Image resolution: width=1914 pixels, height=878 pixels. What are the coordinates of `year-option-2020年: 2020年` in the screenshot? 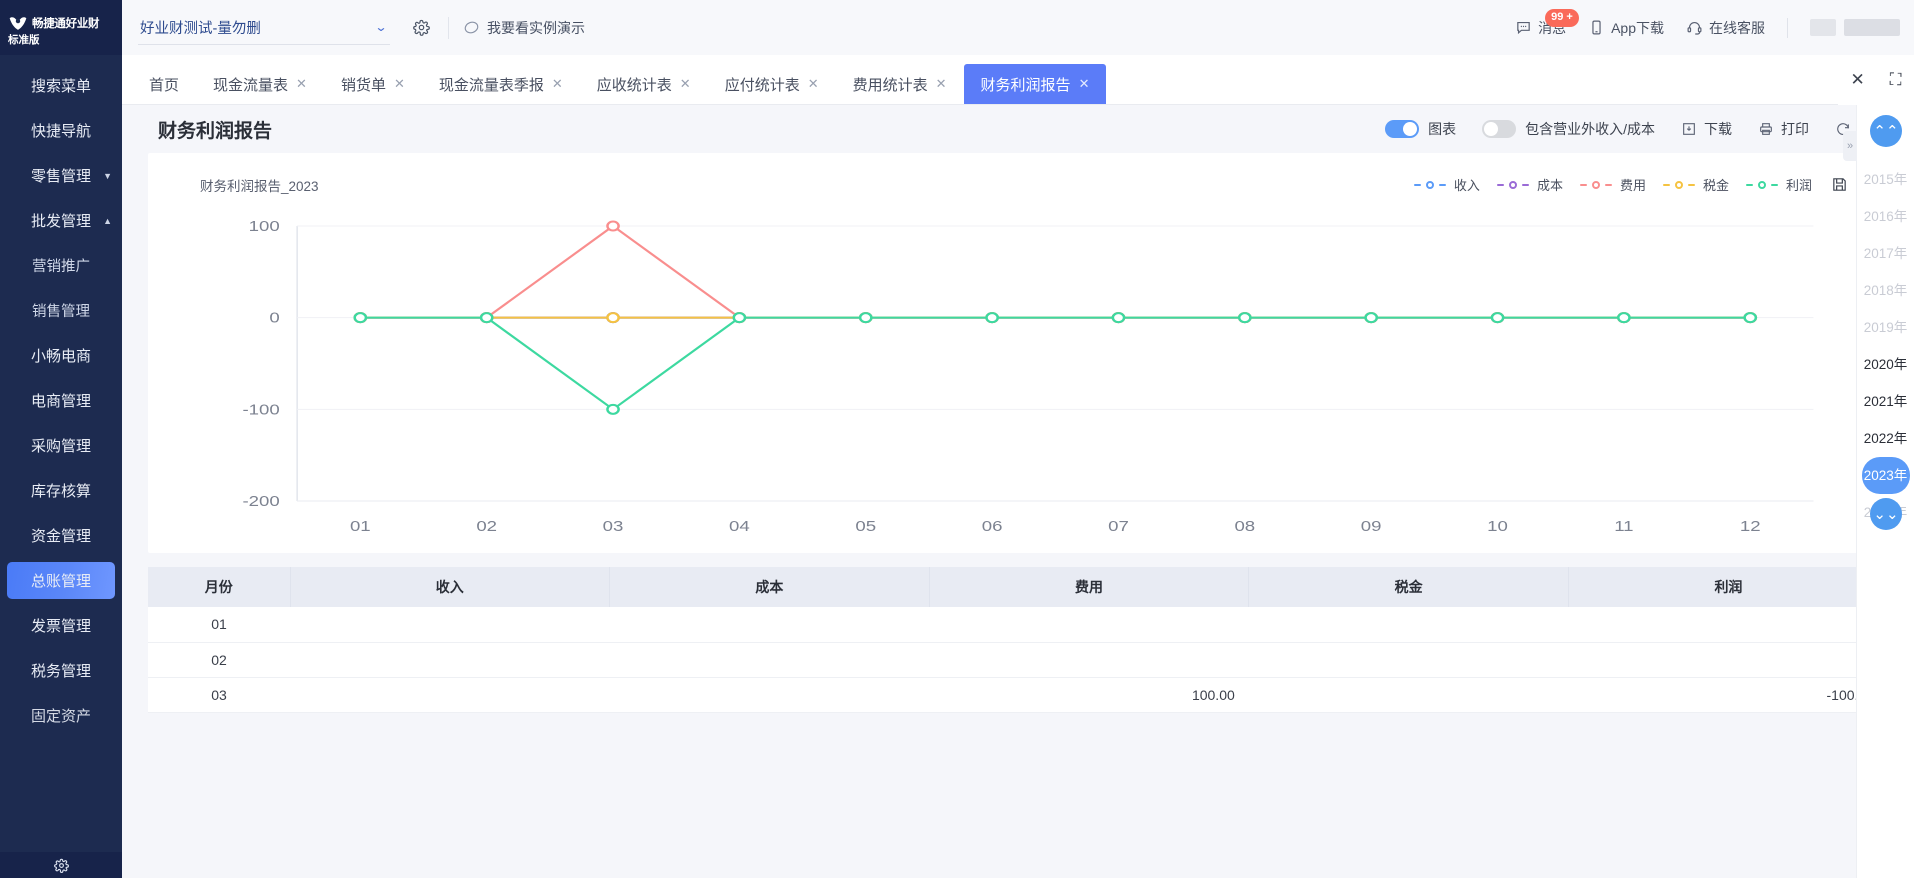 It's located at (1885, 364).